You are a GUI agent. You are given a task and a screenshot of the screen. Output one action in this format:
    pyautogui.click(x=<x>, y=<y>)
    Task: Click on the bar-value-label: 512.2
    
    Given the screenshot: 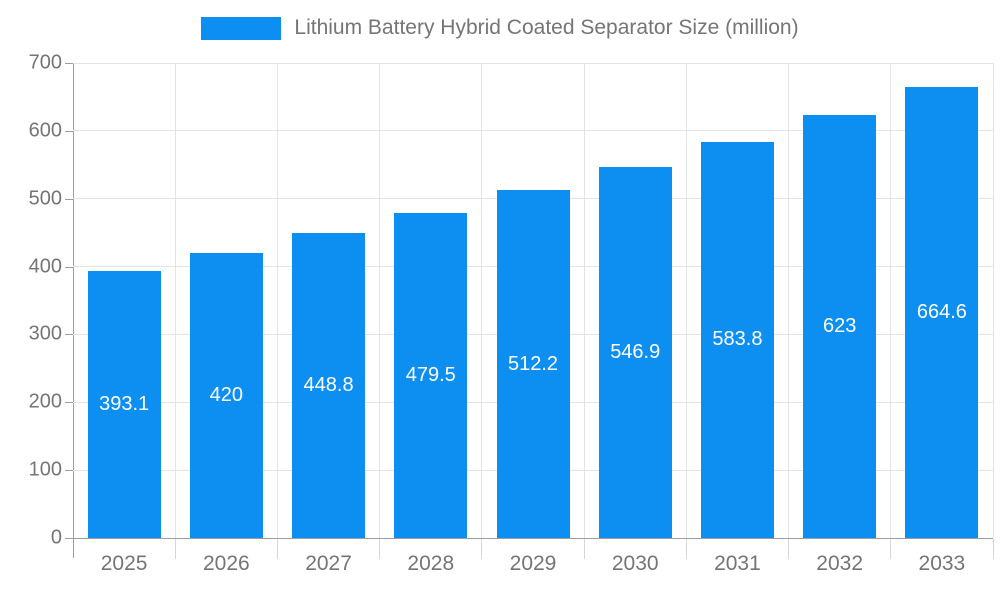 What is the action you would take?
    pyautogui.click(x=533, y=363)
    